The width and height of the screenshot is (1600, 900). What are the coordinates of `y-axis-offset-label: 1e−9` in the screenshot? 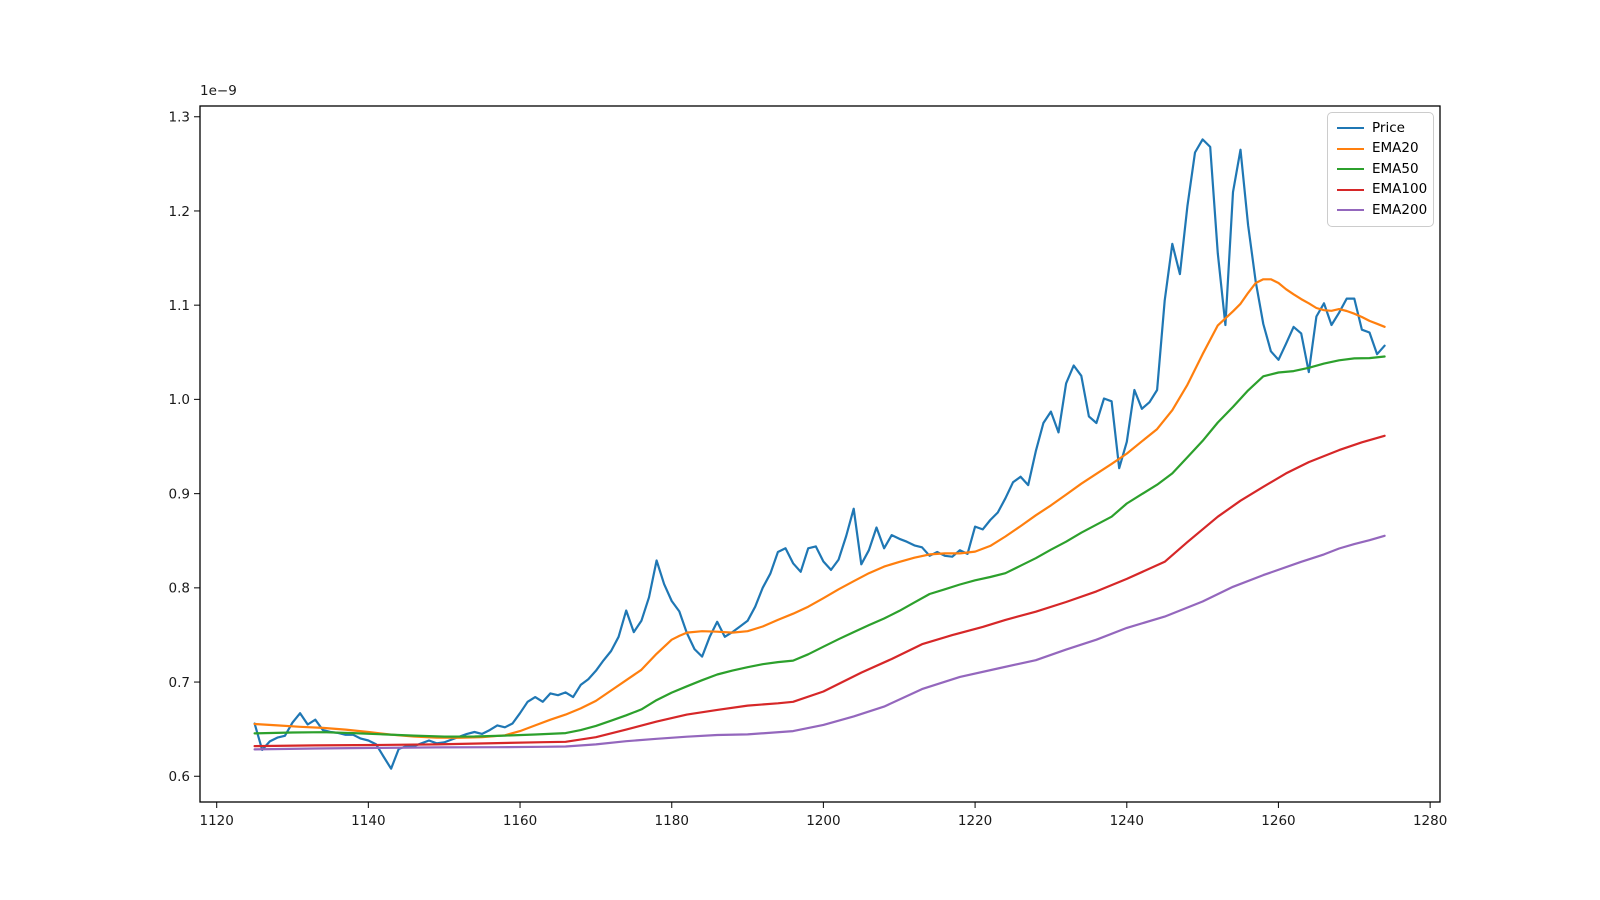 It's located at (218, 91).